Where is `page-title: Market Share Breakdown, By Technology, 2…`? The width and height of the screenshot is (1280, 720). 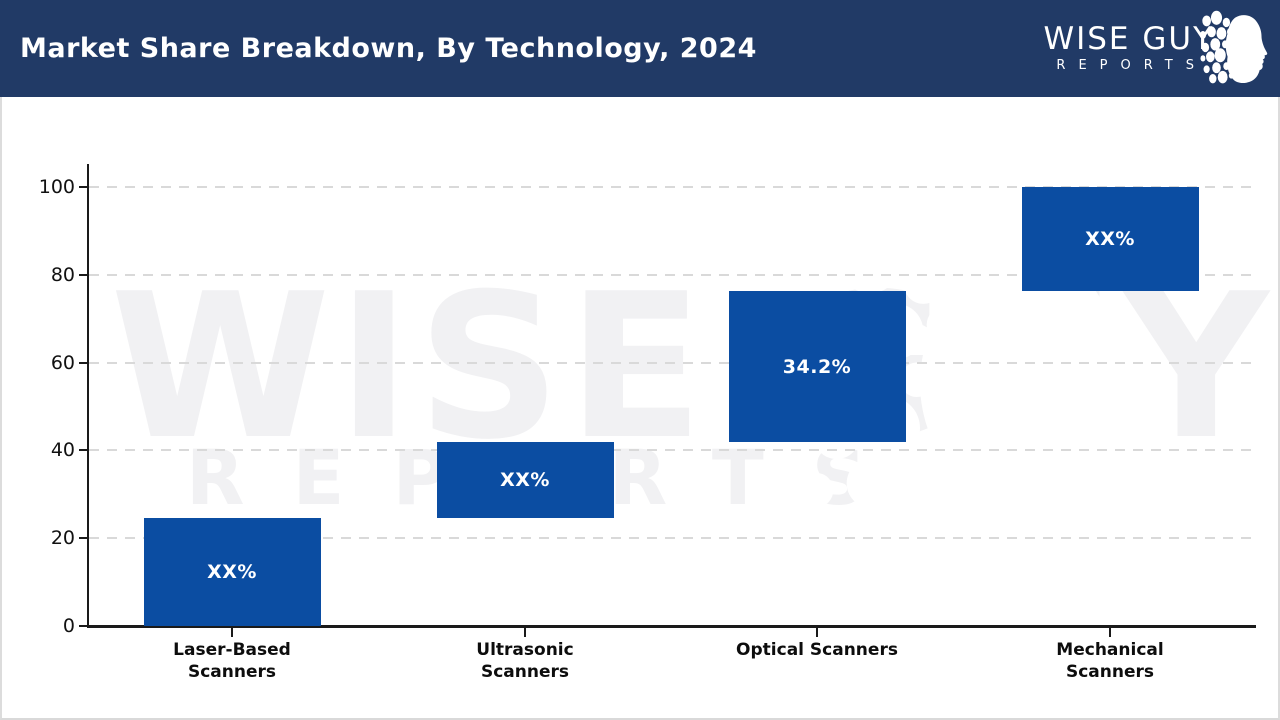
page-title: Market Share Breakdown, By Technology, 2… is located at coordinates (388, 48).